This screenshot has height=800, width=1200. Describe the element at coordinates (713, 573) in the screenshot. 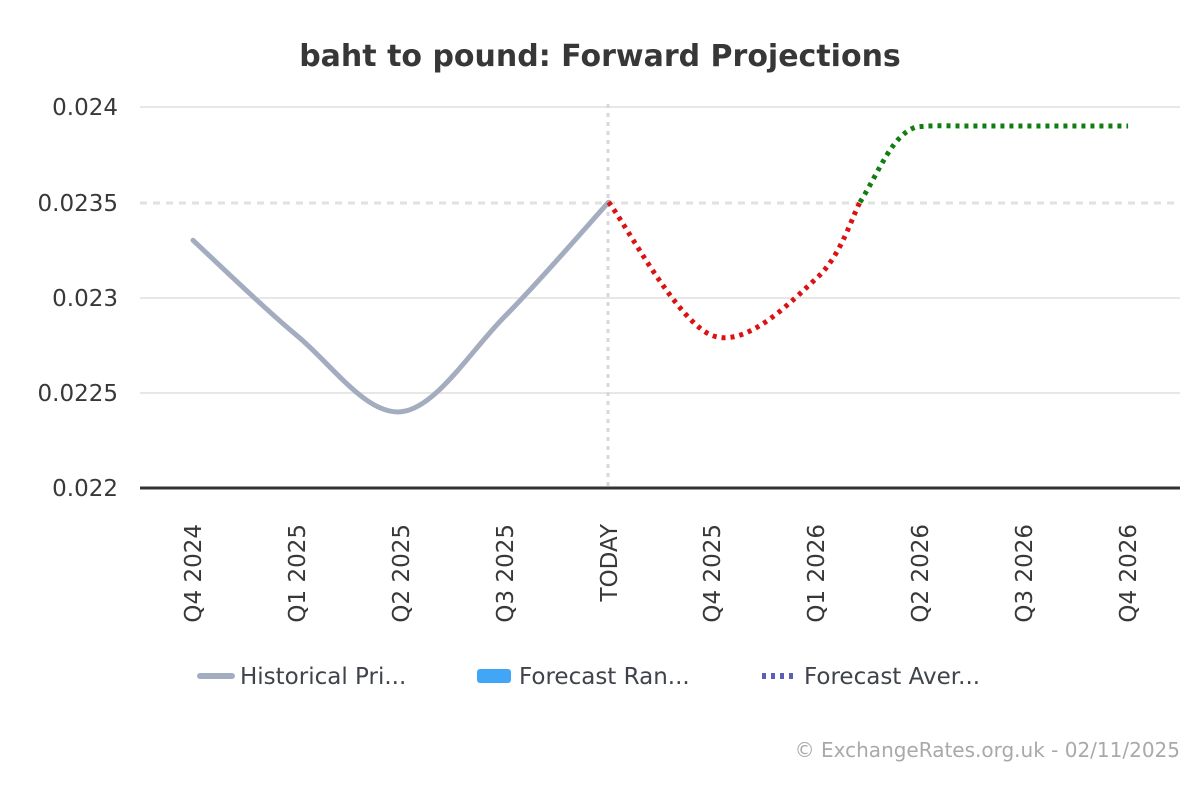

I see `x-tick-label: Q4 2025` at that location.